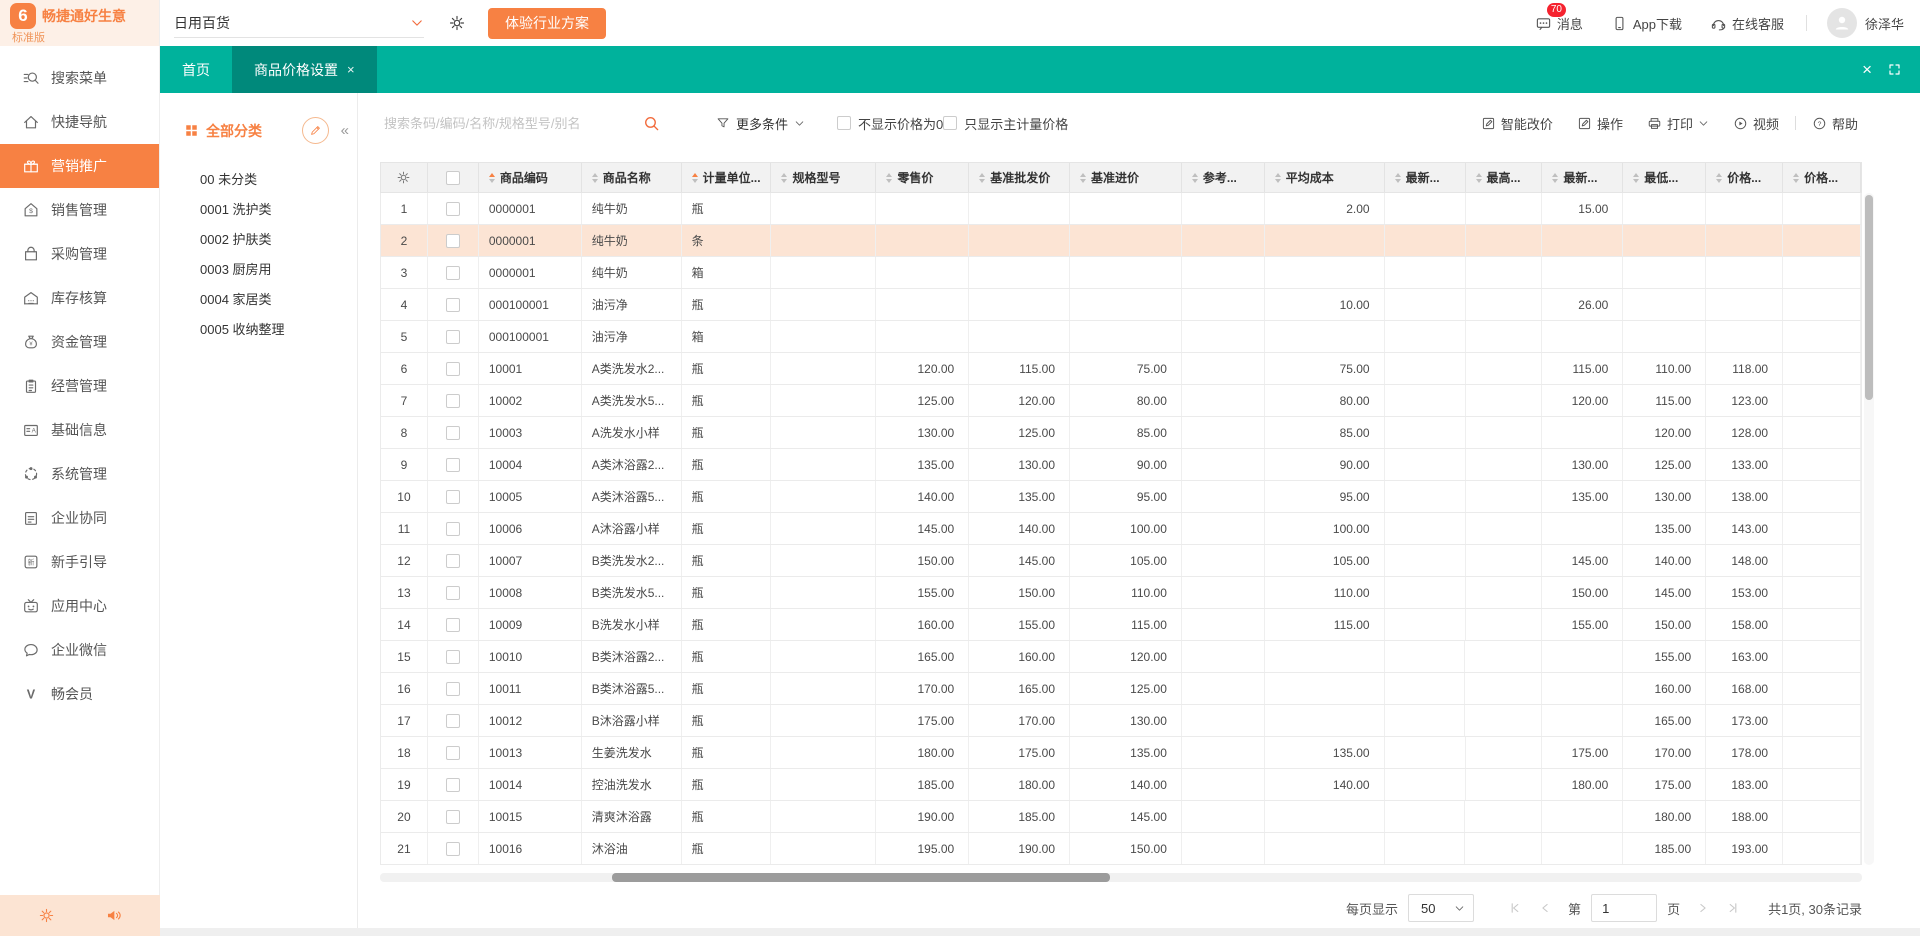  What do you see at coordinates (79, 122) in the screenshot?
I see `sidebar-item-quick-nav: 快捷导航` at bounding box center [79, 122].